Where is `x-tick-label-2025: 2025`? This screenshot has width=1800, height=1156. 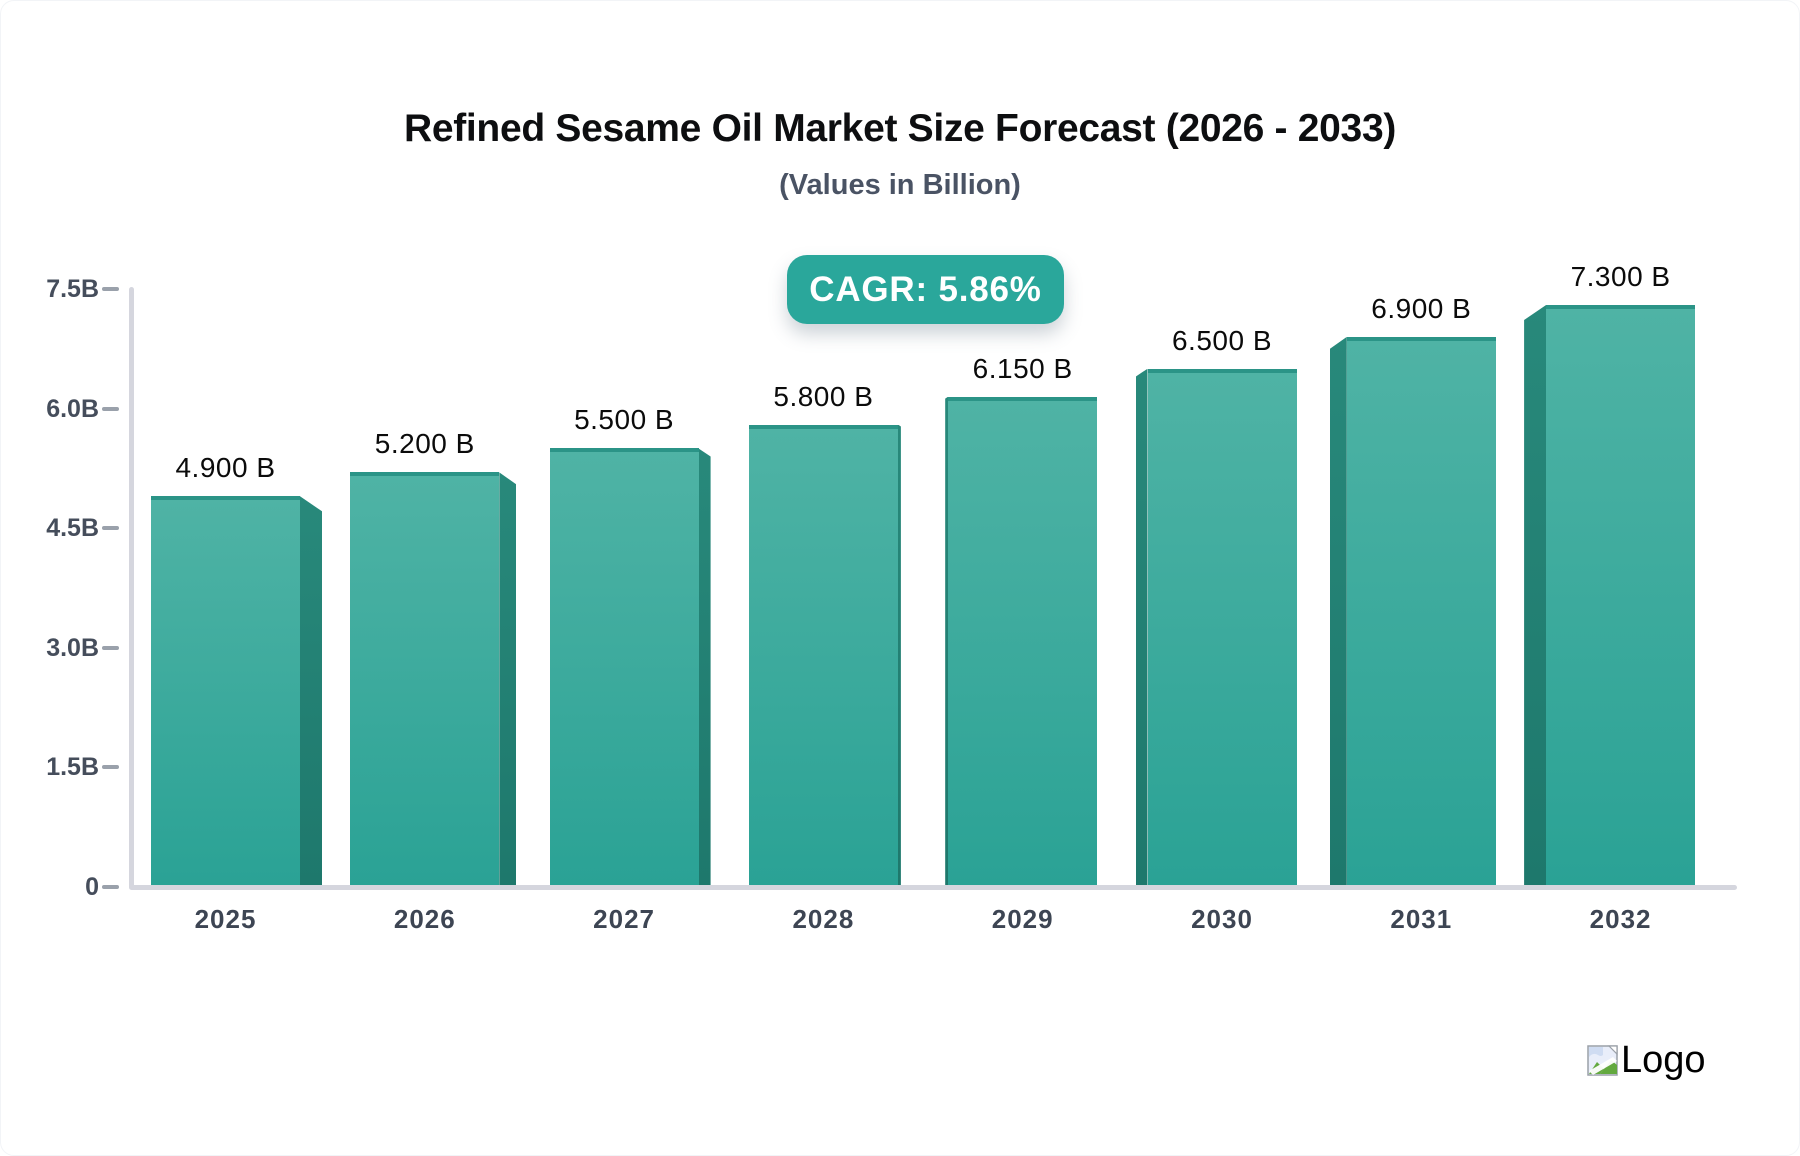 x-tick-label-2025: 2025 is located at coordinates (225, 919).